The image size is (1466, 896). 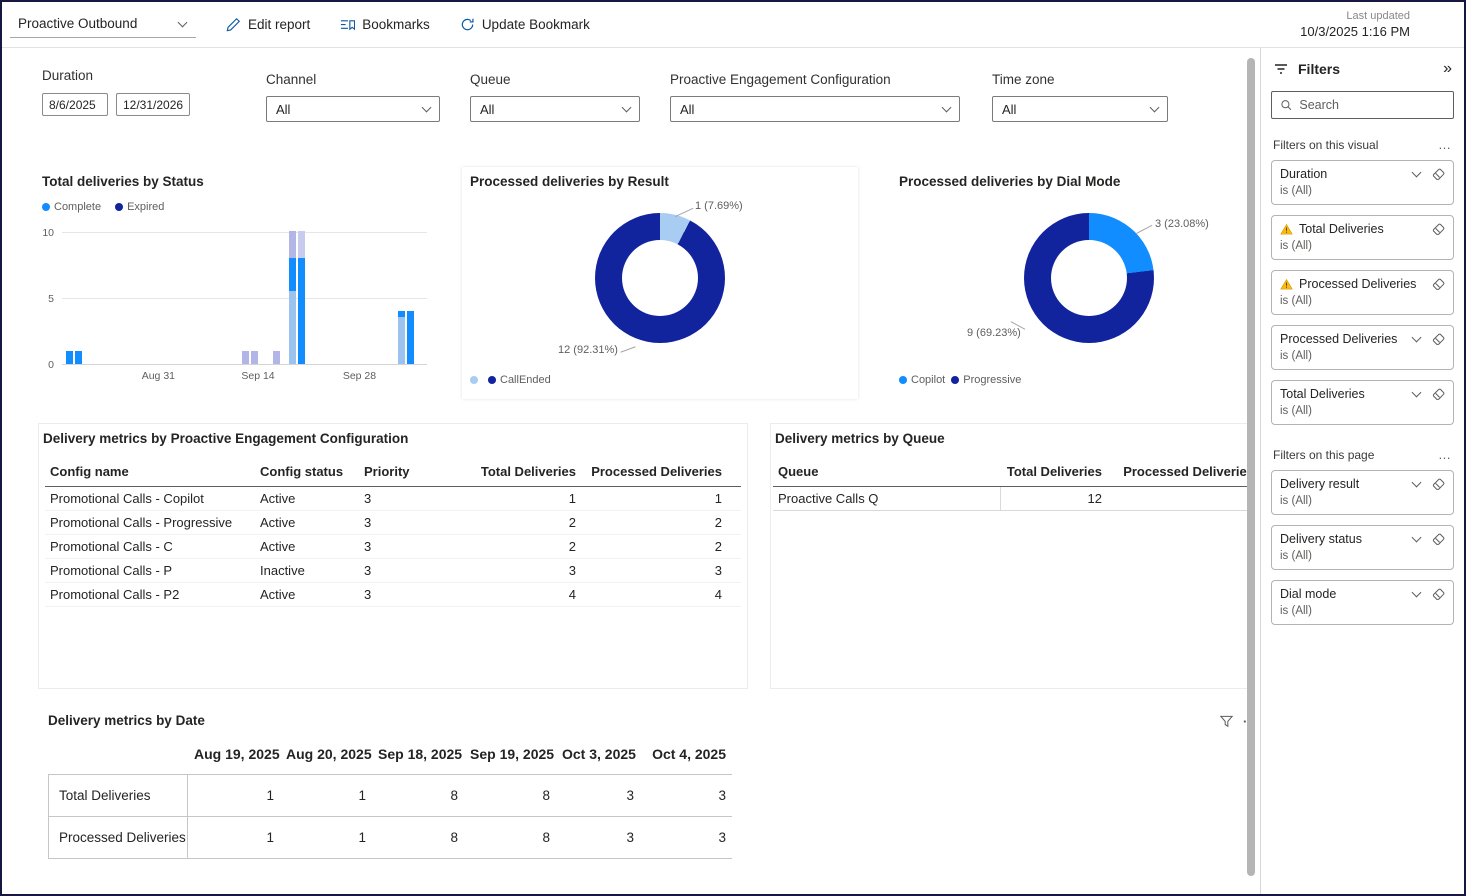 What do you see at coordinates (1447, 68) in the screenshot?
I see `collapse-panel-button: »` at bounding box center [1447, 68].